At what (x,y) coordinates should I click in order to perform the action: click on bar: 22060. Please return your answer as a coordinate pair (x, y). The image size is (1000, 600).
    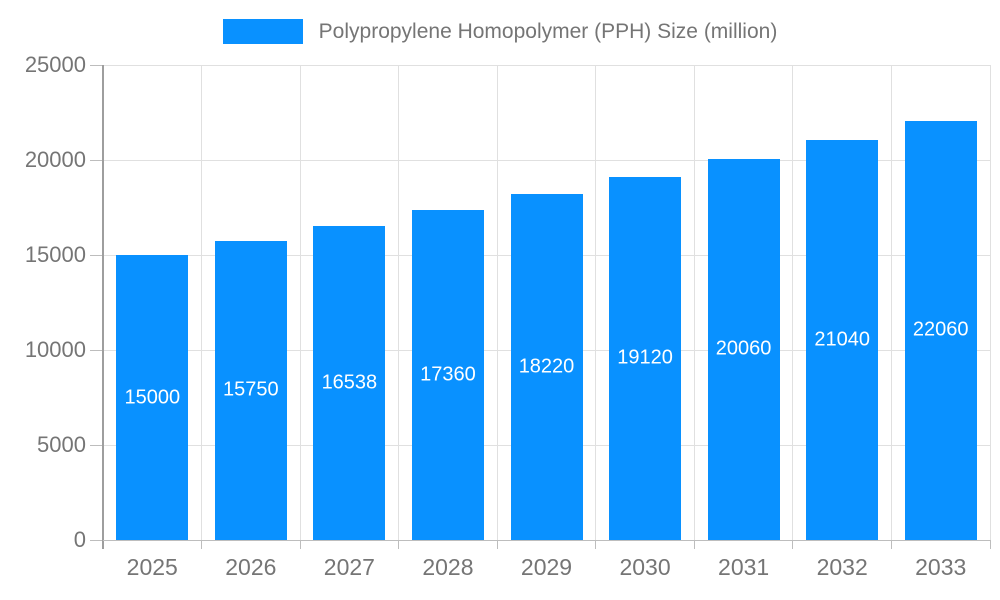
    Looking at the image, I should click on (940, 330).